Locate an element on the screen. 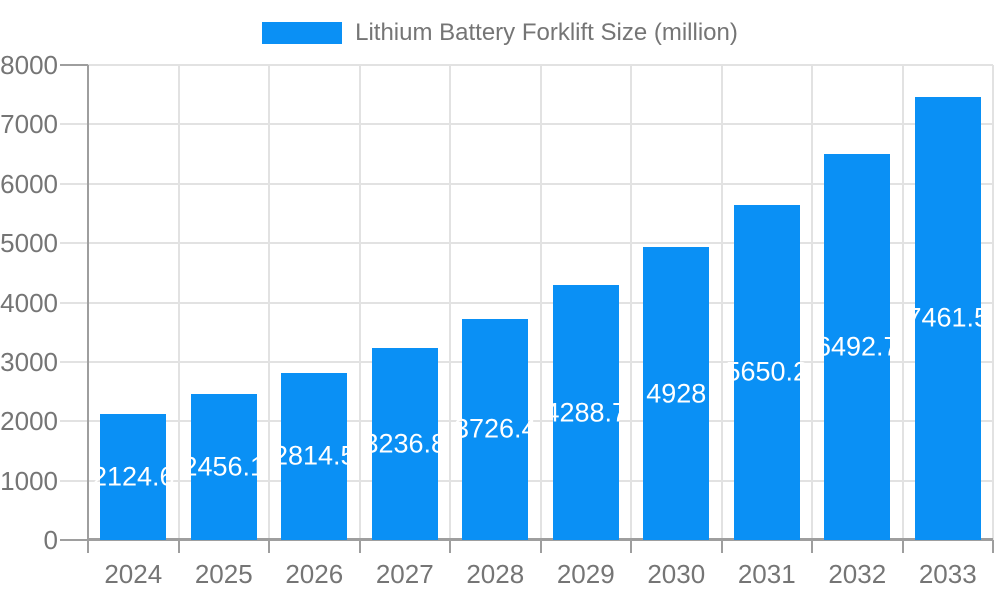  y-tick-label: 2000 is located at coordinates (29, 421).